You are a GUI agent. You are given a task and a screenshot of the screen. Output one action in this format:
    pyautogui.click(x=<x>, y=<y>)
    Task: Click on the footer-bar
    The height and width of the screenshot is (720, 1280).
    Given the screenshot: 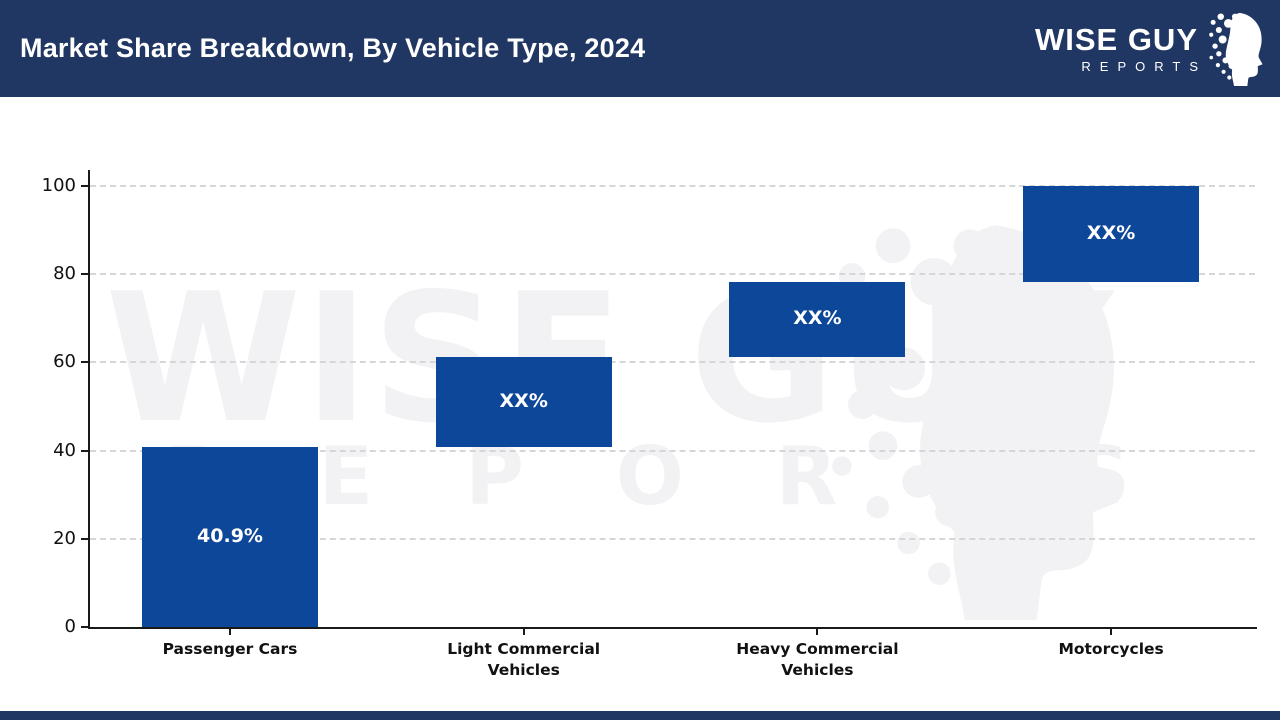 What is the action you would take?
    pyautogui.click(x=640, y=715)
    